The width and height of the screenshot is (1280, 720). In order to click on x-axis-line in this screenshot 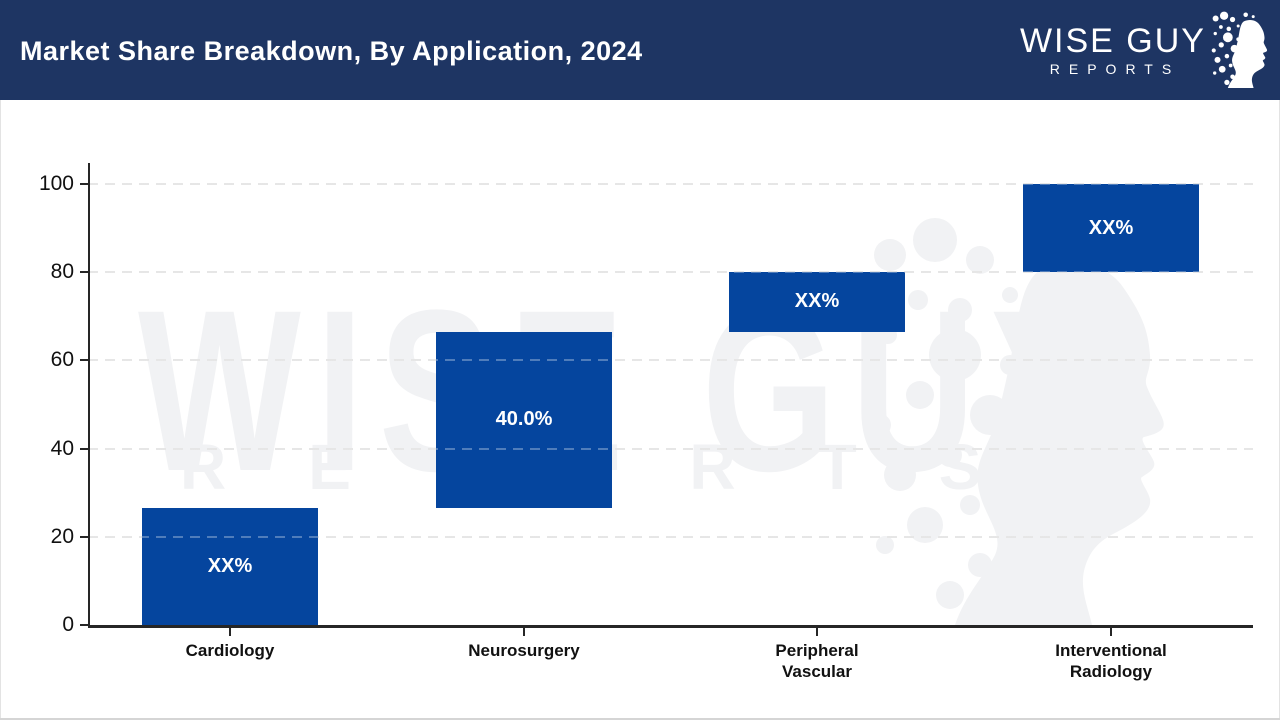, I will do `click(670, 626)`.